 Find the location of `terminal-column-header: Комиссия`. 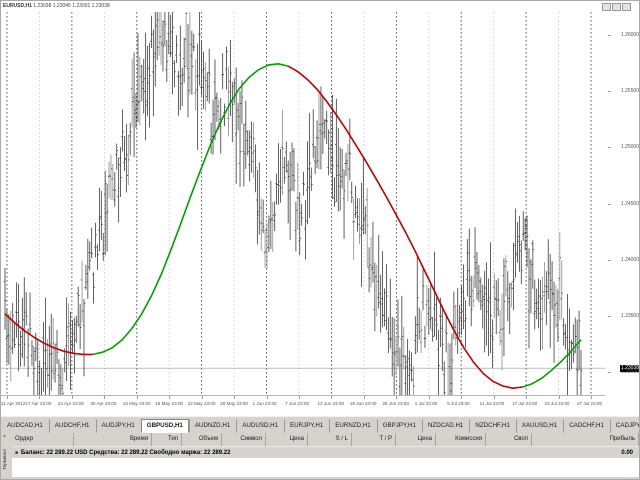

terminal-column-header: Комиссия is located at coordinates (461, 439).